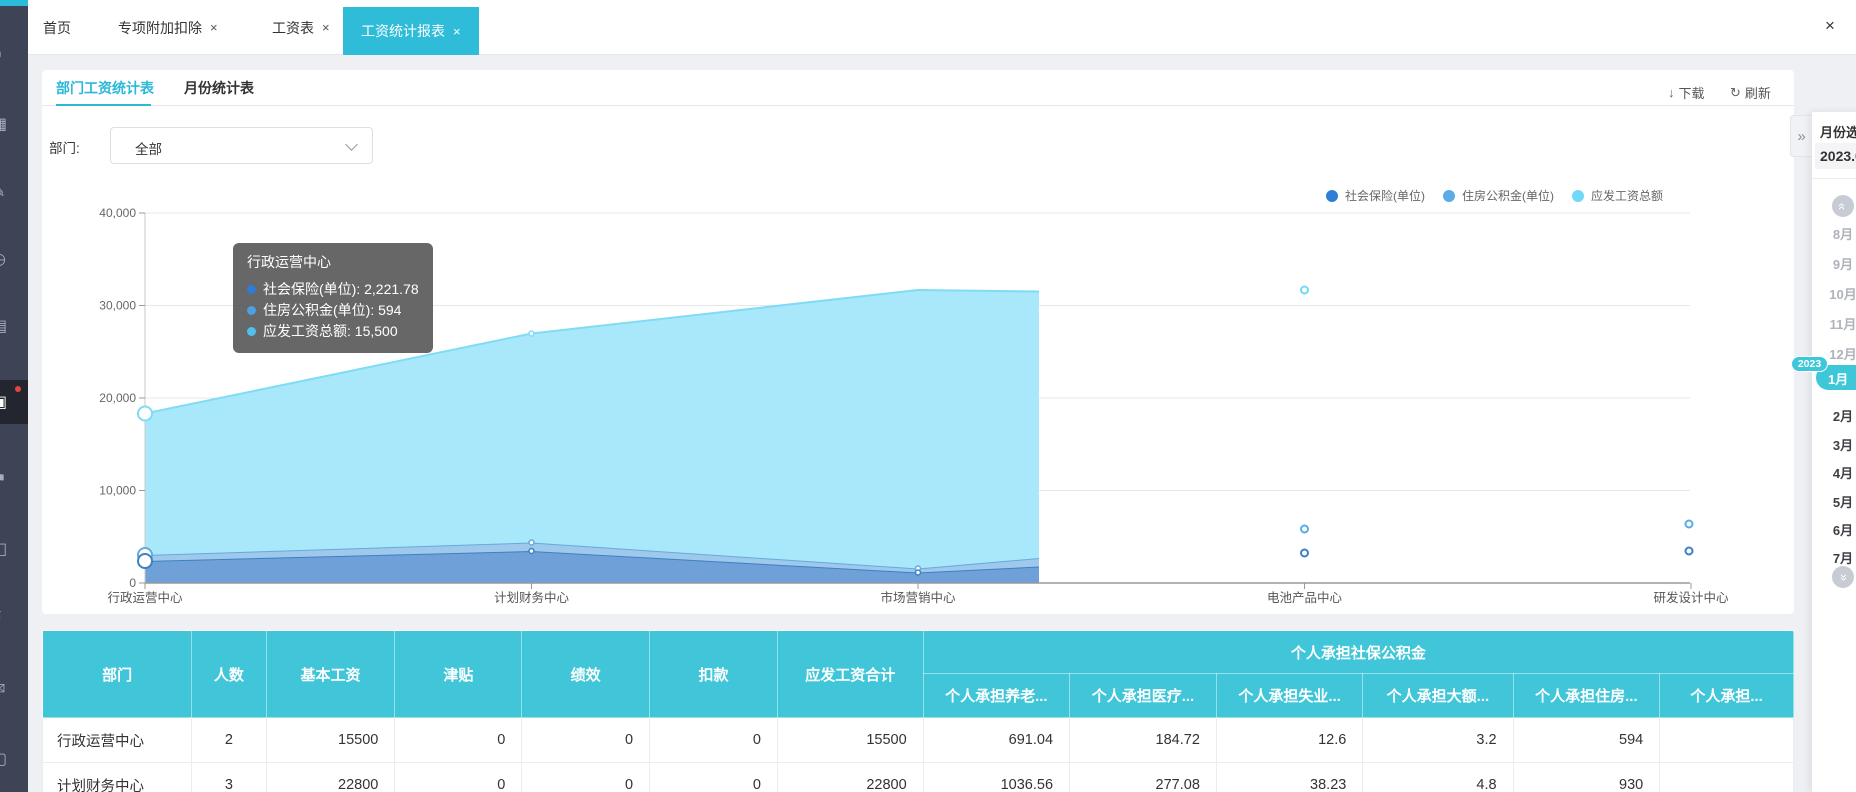  I want to click on table-cell, so click(1726, 777).